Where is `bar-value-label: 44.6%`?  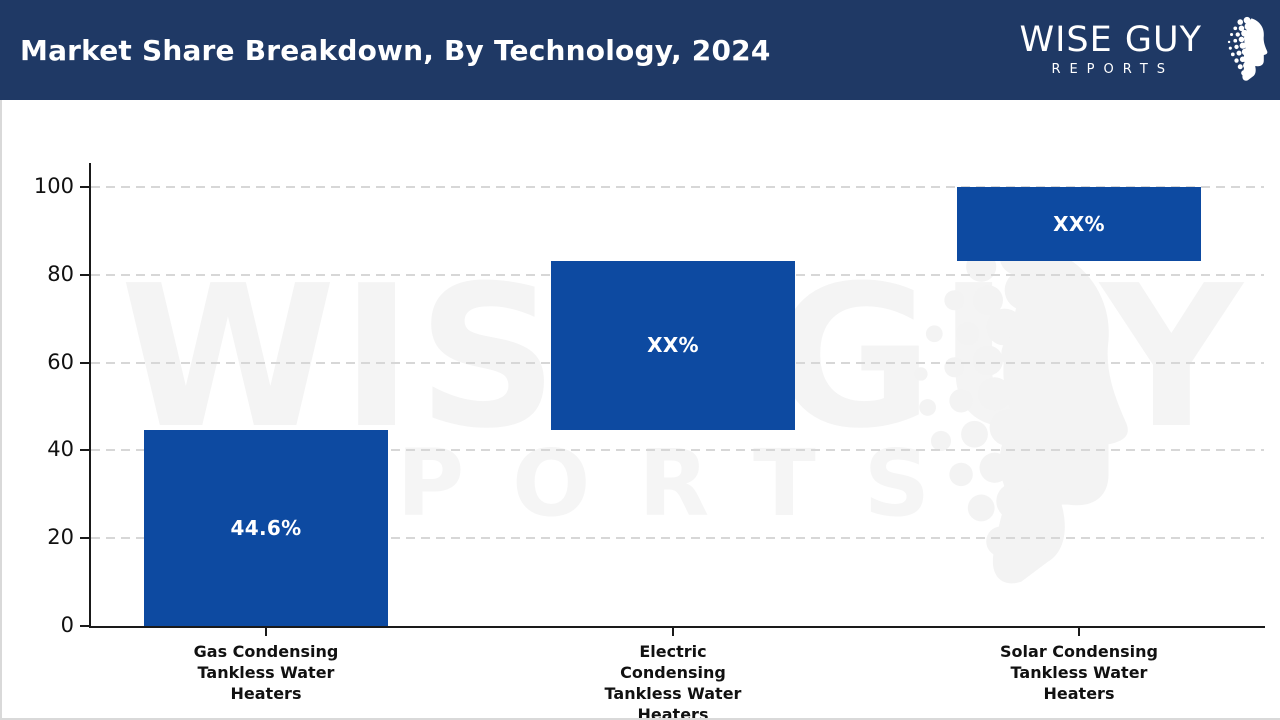
bar-value-label: 44.6% is located at coordinates (266, 528).